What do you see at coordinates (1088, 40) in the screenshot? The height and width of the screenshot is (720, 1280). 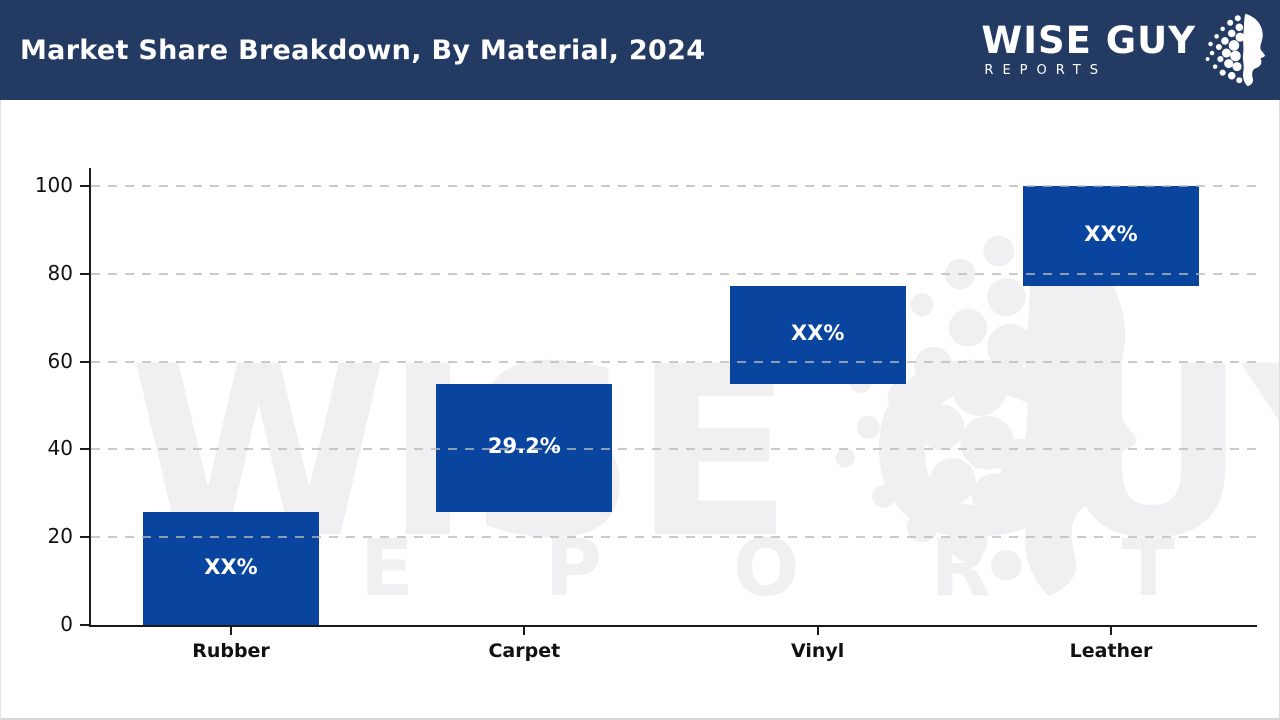 I see `logo-wordmark: WISE GUY` at bounding box center [1088, 40].